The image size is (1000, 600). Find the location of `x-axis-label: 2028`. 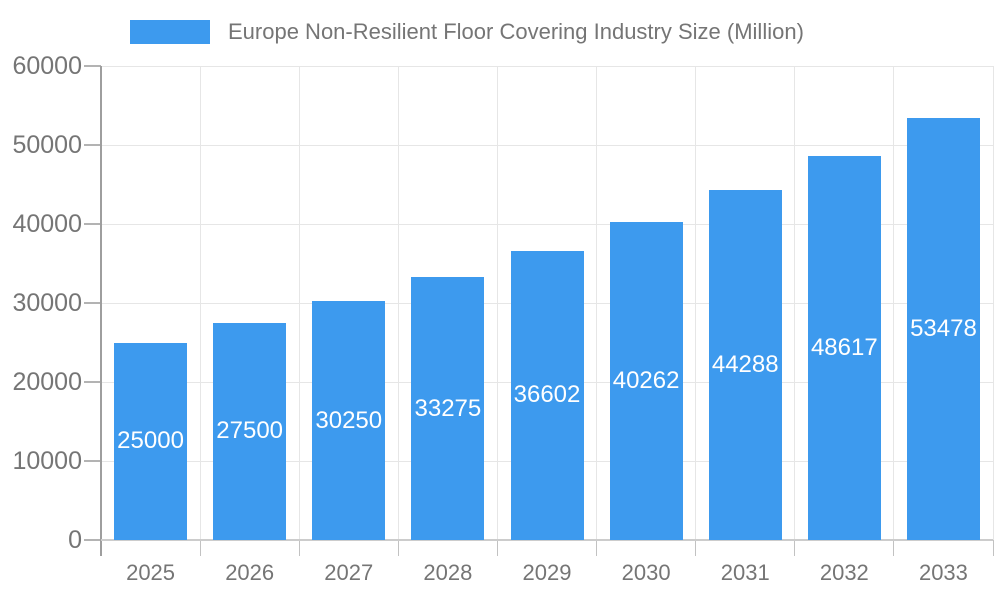

x-axis-label: 2028 is located at coordinates (448, 572).